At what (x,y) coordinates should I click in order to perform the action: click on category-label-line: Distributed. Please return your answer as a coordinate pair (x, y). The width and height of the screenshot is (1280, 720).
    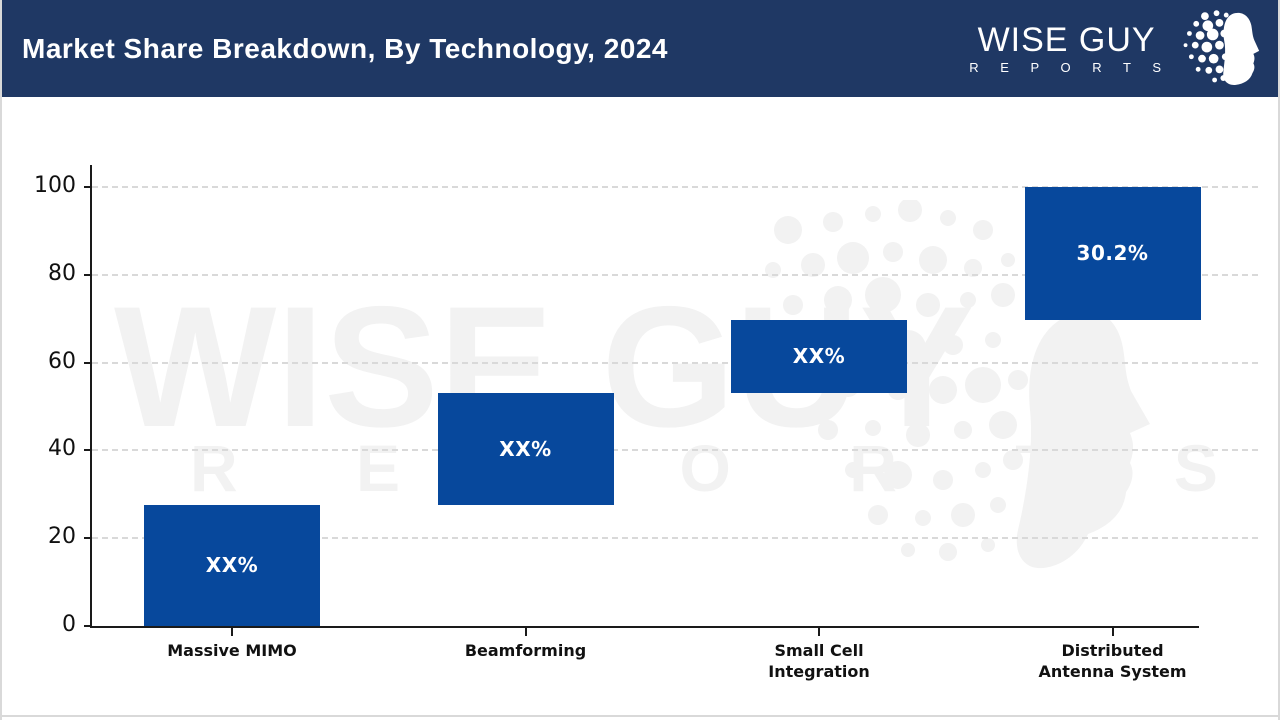
    Looking at the image, I should click on (1112, 650).